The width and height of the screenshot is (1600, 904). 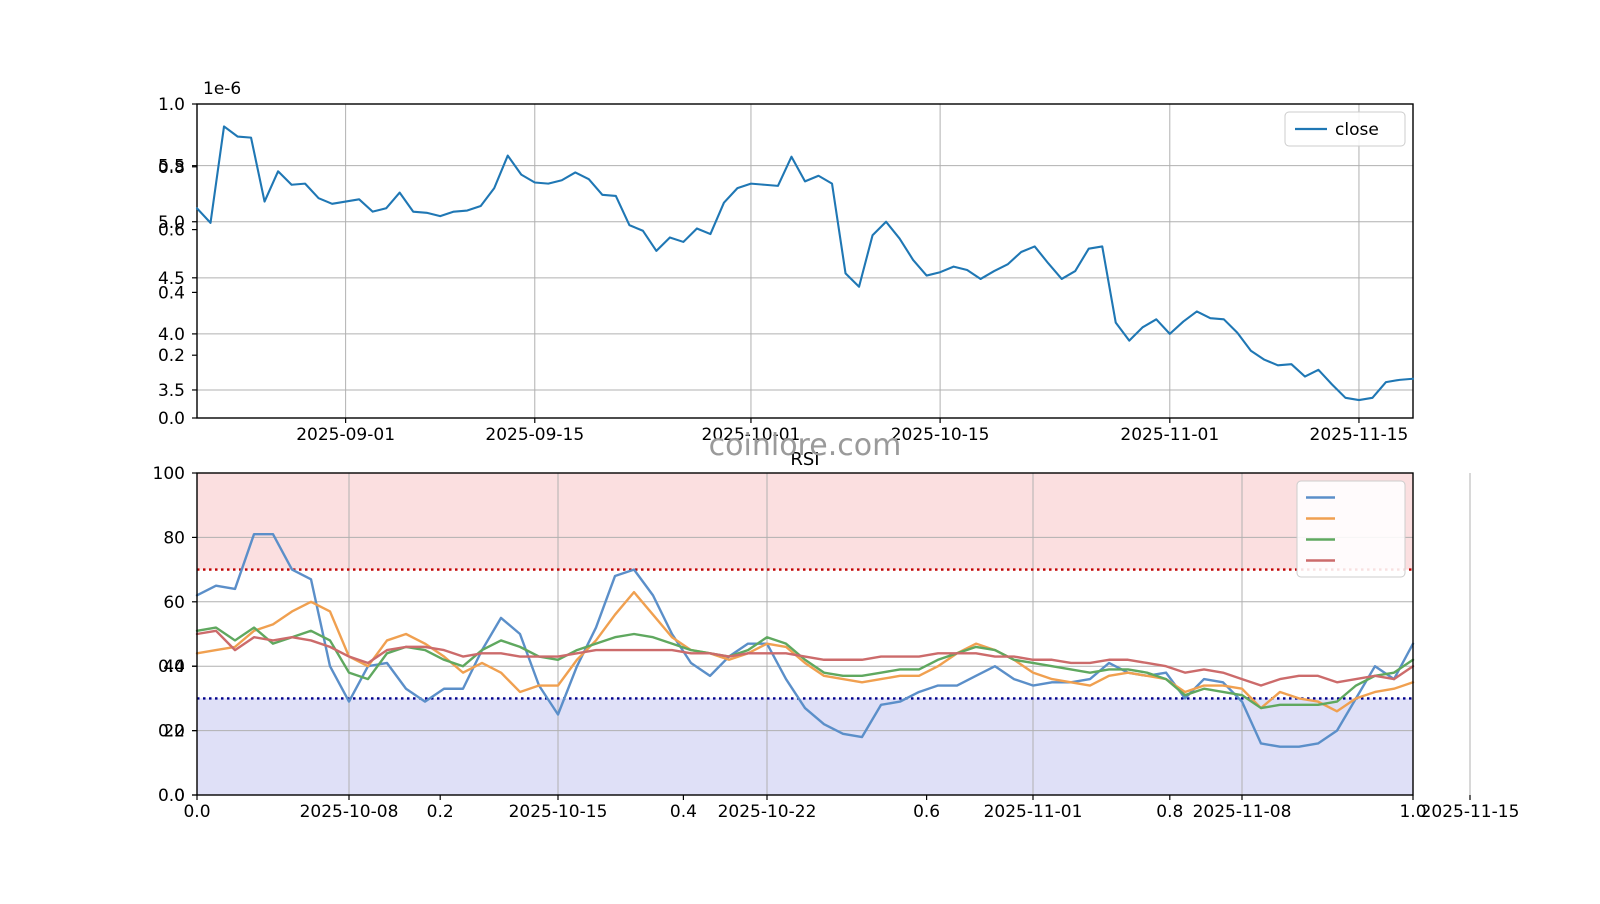 What do you see at coordinates (1169, 812) in the screenshot?
I see `rsi-xtick-overlay-label: 0.8` at bounding box center [1169, 812].